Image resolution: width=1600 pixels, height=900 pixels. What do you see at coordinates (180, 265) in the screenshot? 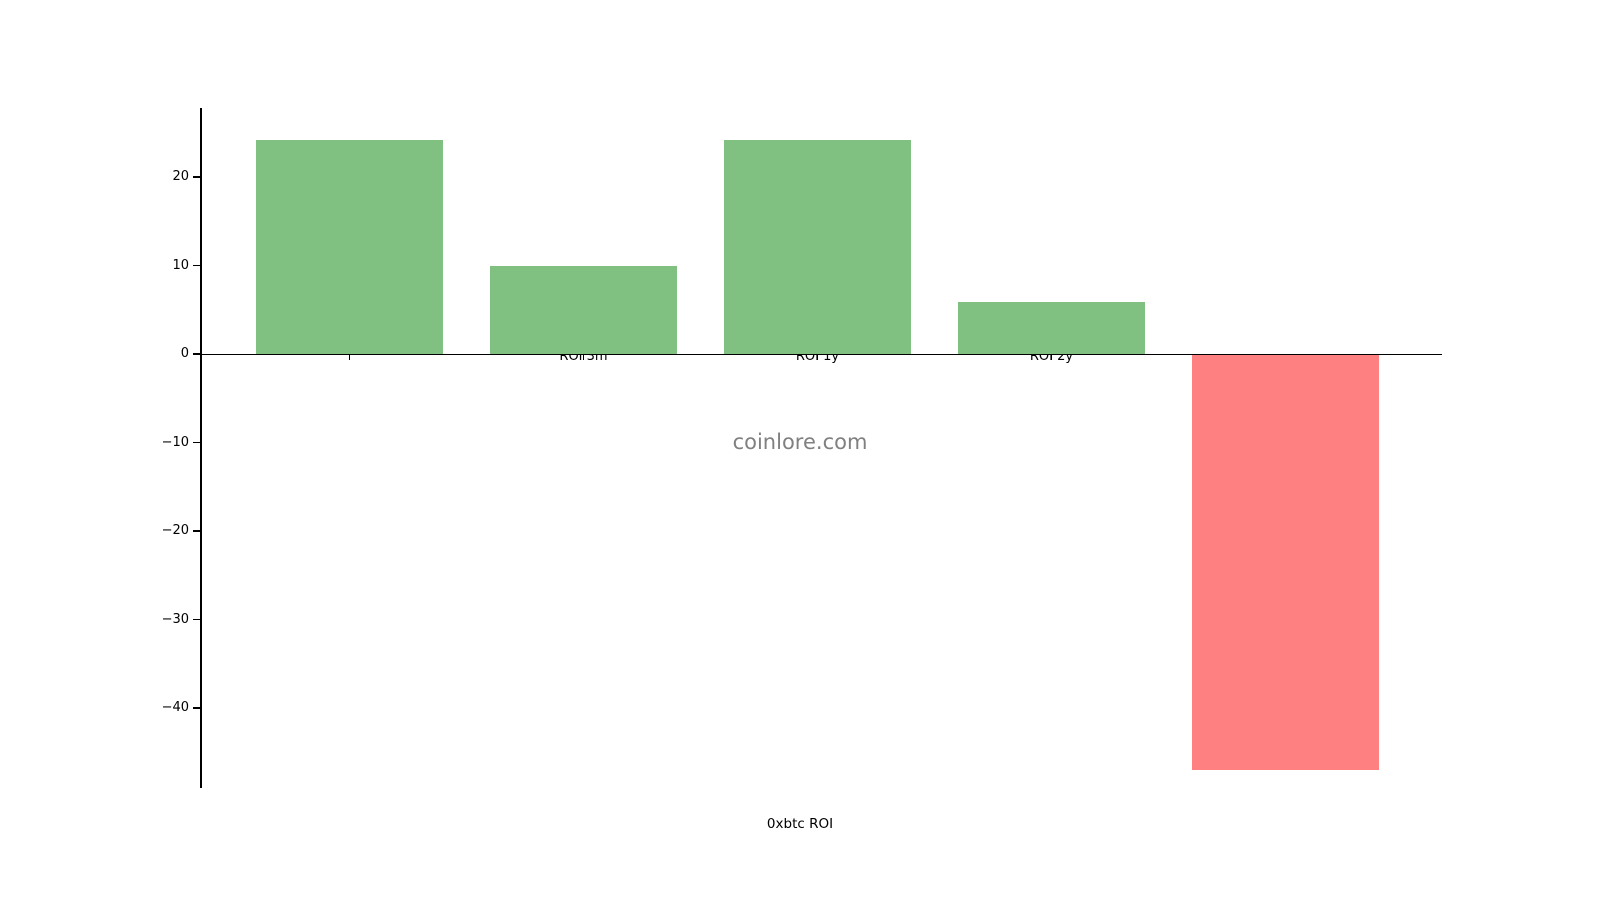
I see `y-tick-label: 10` at bounding box center [180, 265].